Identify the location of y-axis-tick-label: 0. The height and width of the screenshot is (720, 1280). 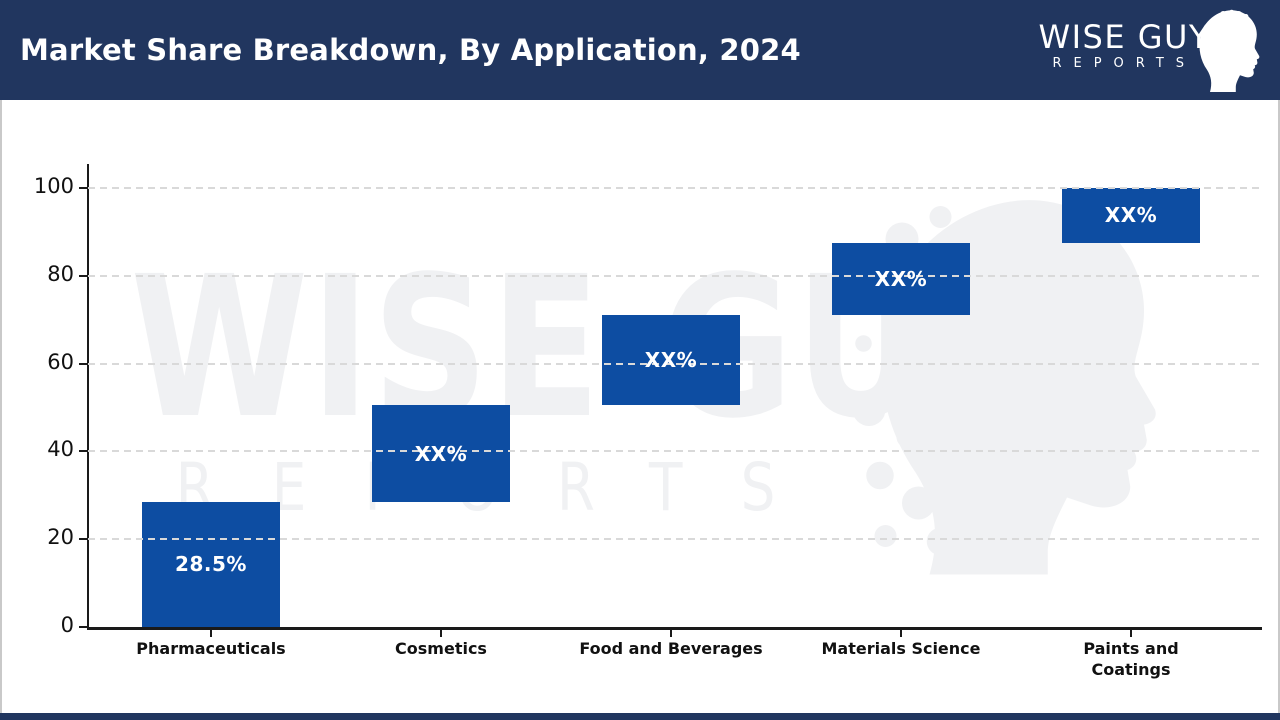
(67, 625).